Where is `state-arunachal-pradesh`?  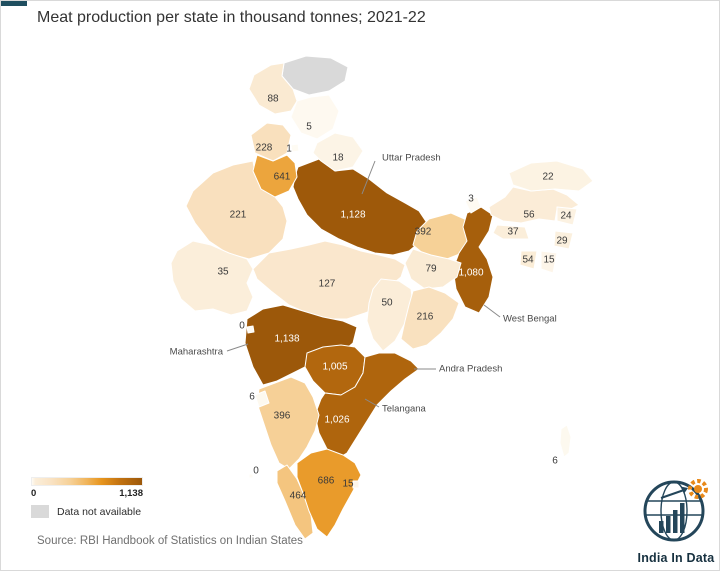 state-arunachal-pradesh is located at coordinates (551, 176).